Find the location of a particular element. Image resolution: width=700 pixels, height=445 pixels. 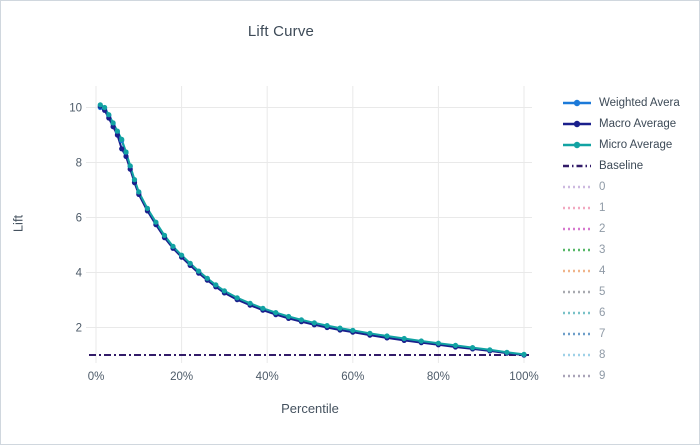

legend-item-1: 1 is located at coordinates (620, 208).